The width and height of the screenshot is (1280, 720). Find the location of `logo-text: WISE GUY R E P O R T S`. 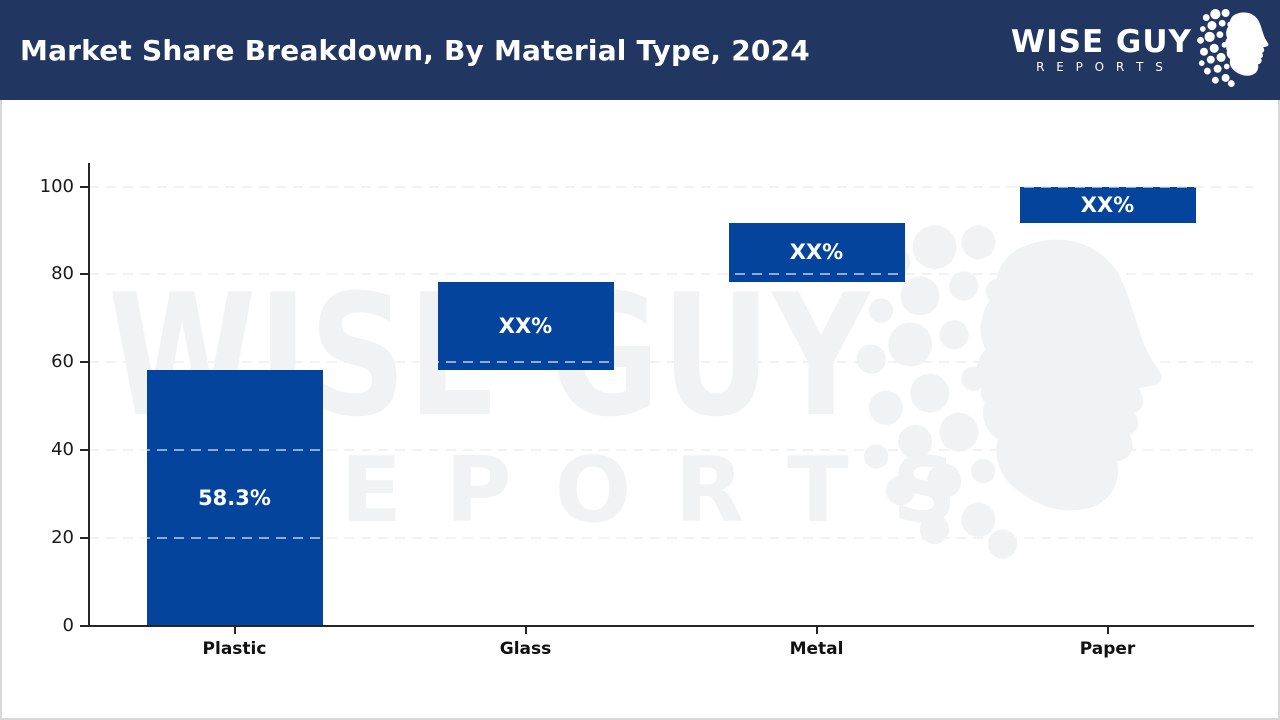

logo-text: WISE GUY R E P O R T S is located at coordinates (1101, 50).